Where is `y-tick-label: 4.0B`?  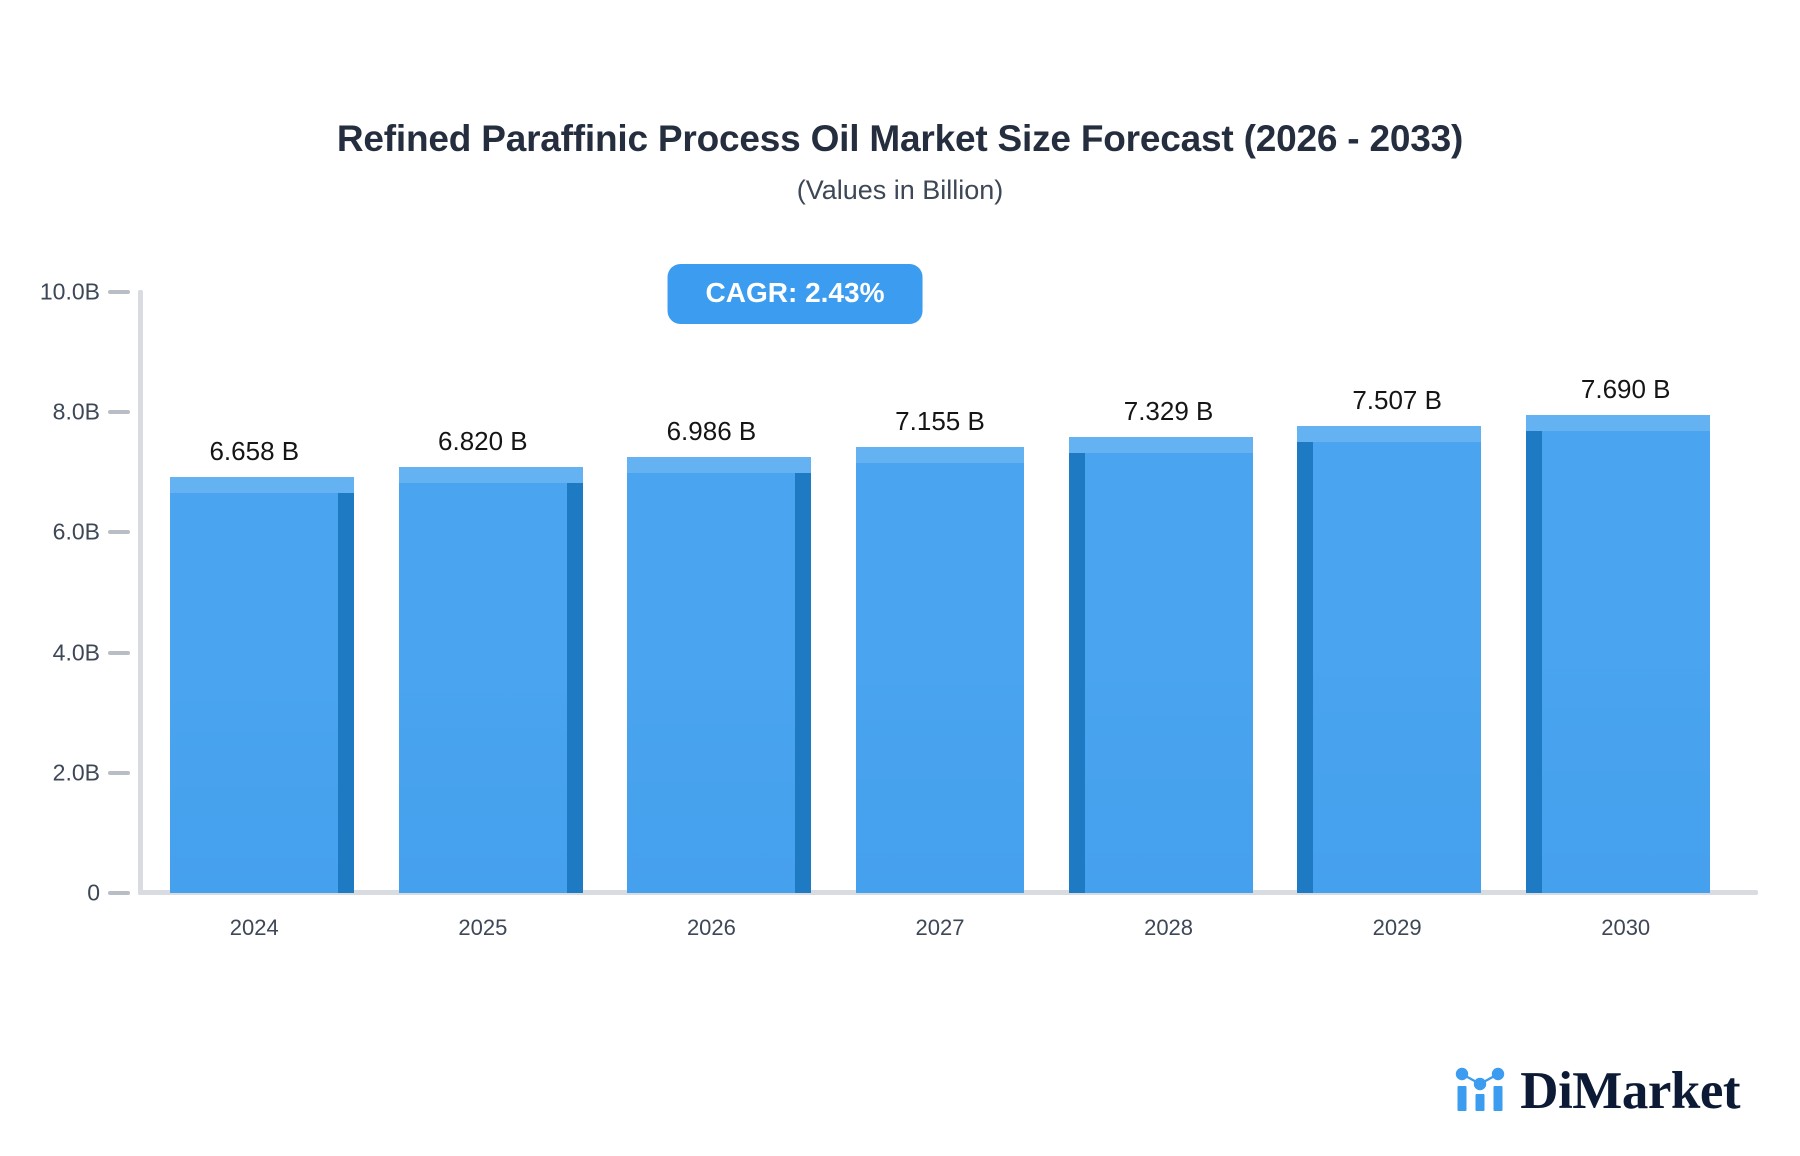 y-tick-label: 4.0B is located at coordinates (76, 652).